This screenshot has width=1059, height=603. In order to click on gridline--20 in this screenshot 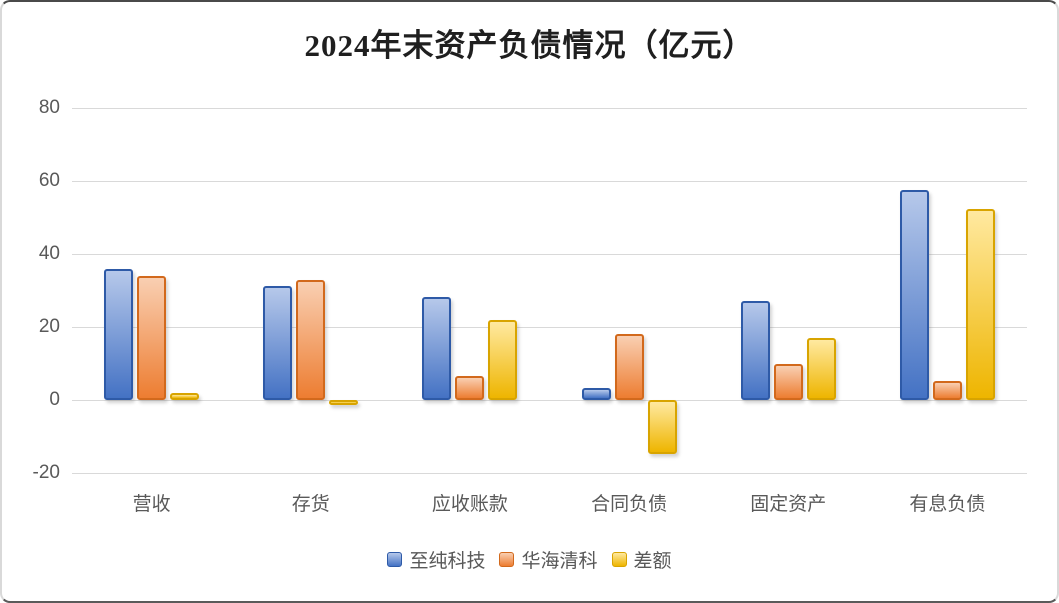, I will do `click(549, 473)`.